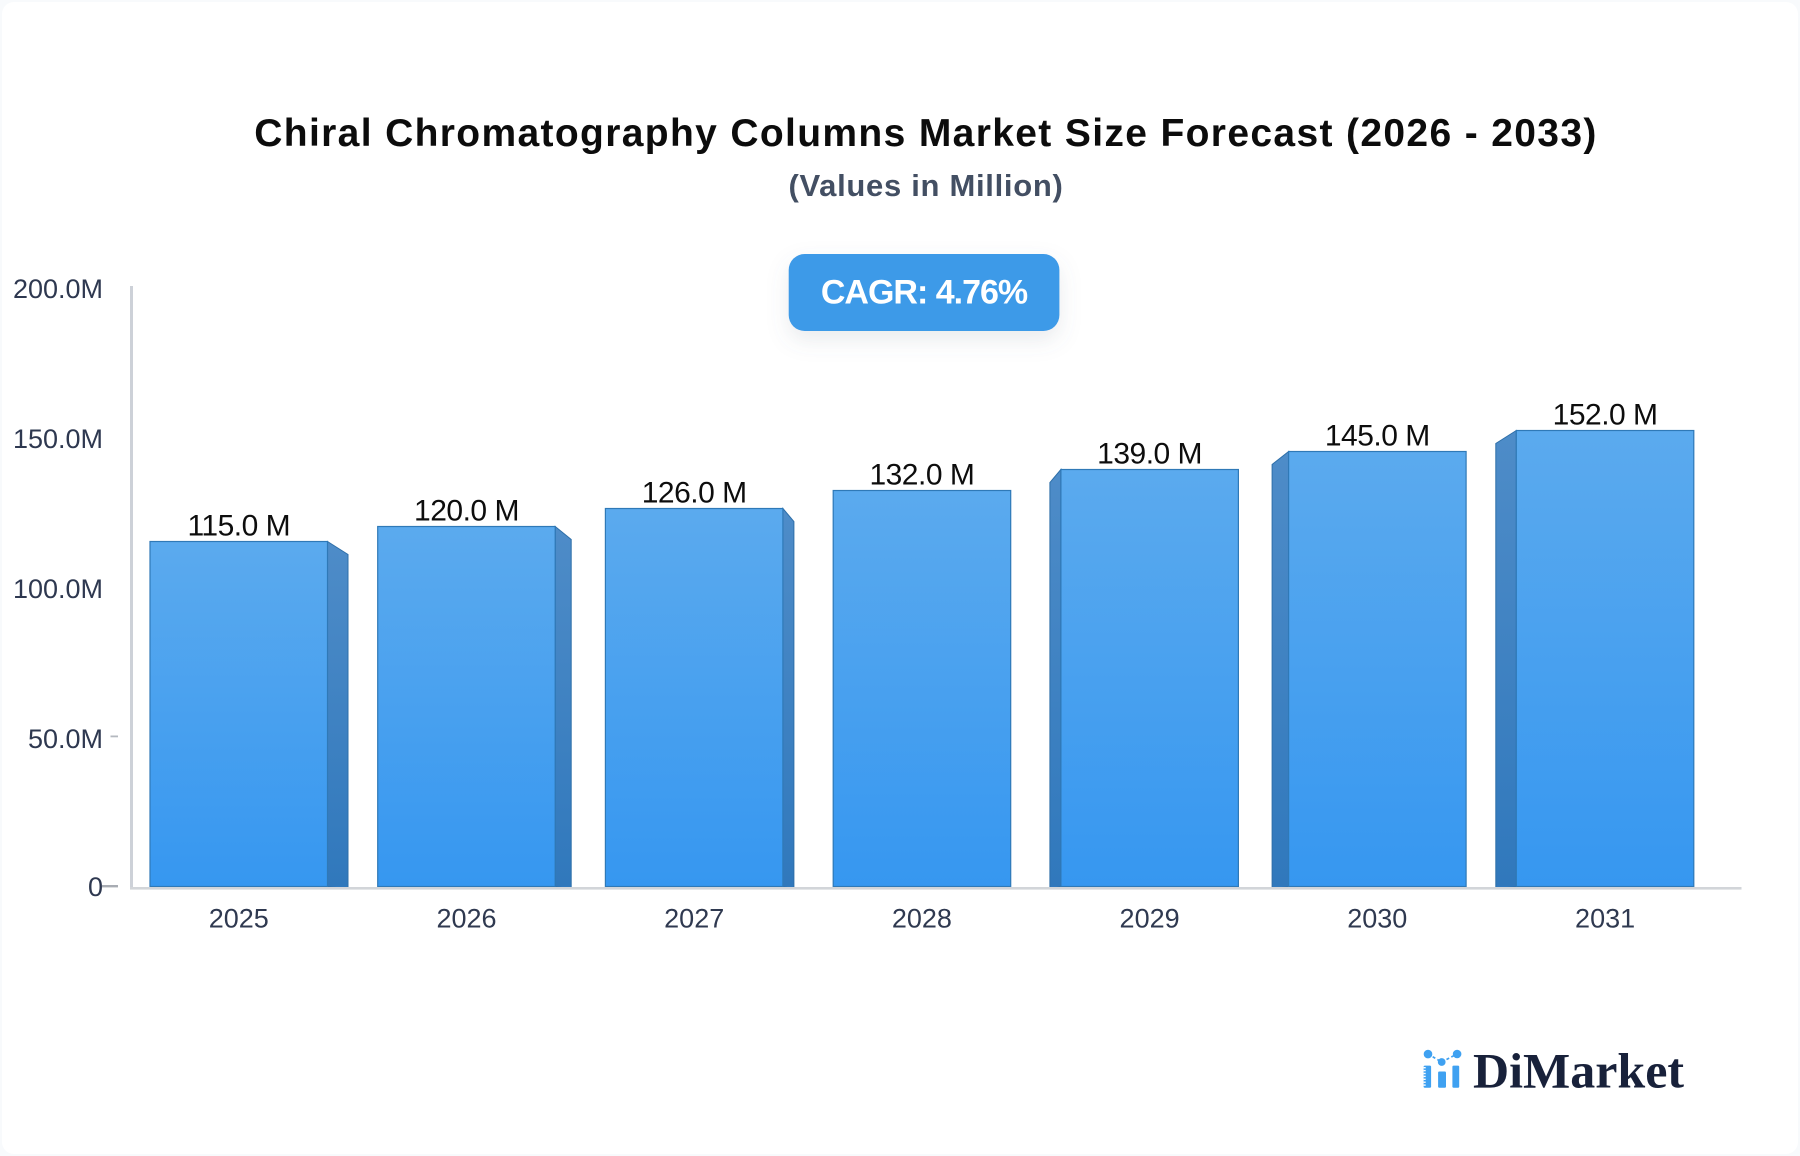  I want to click on svg-text: 2031, so click(1605, 919).